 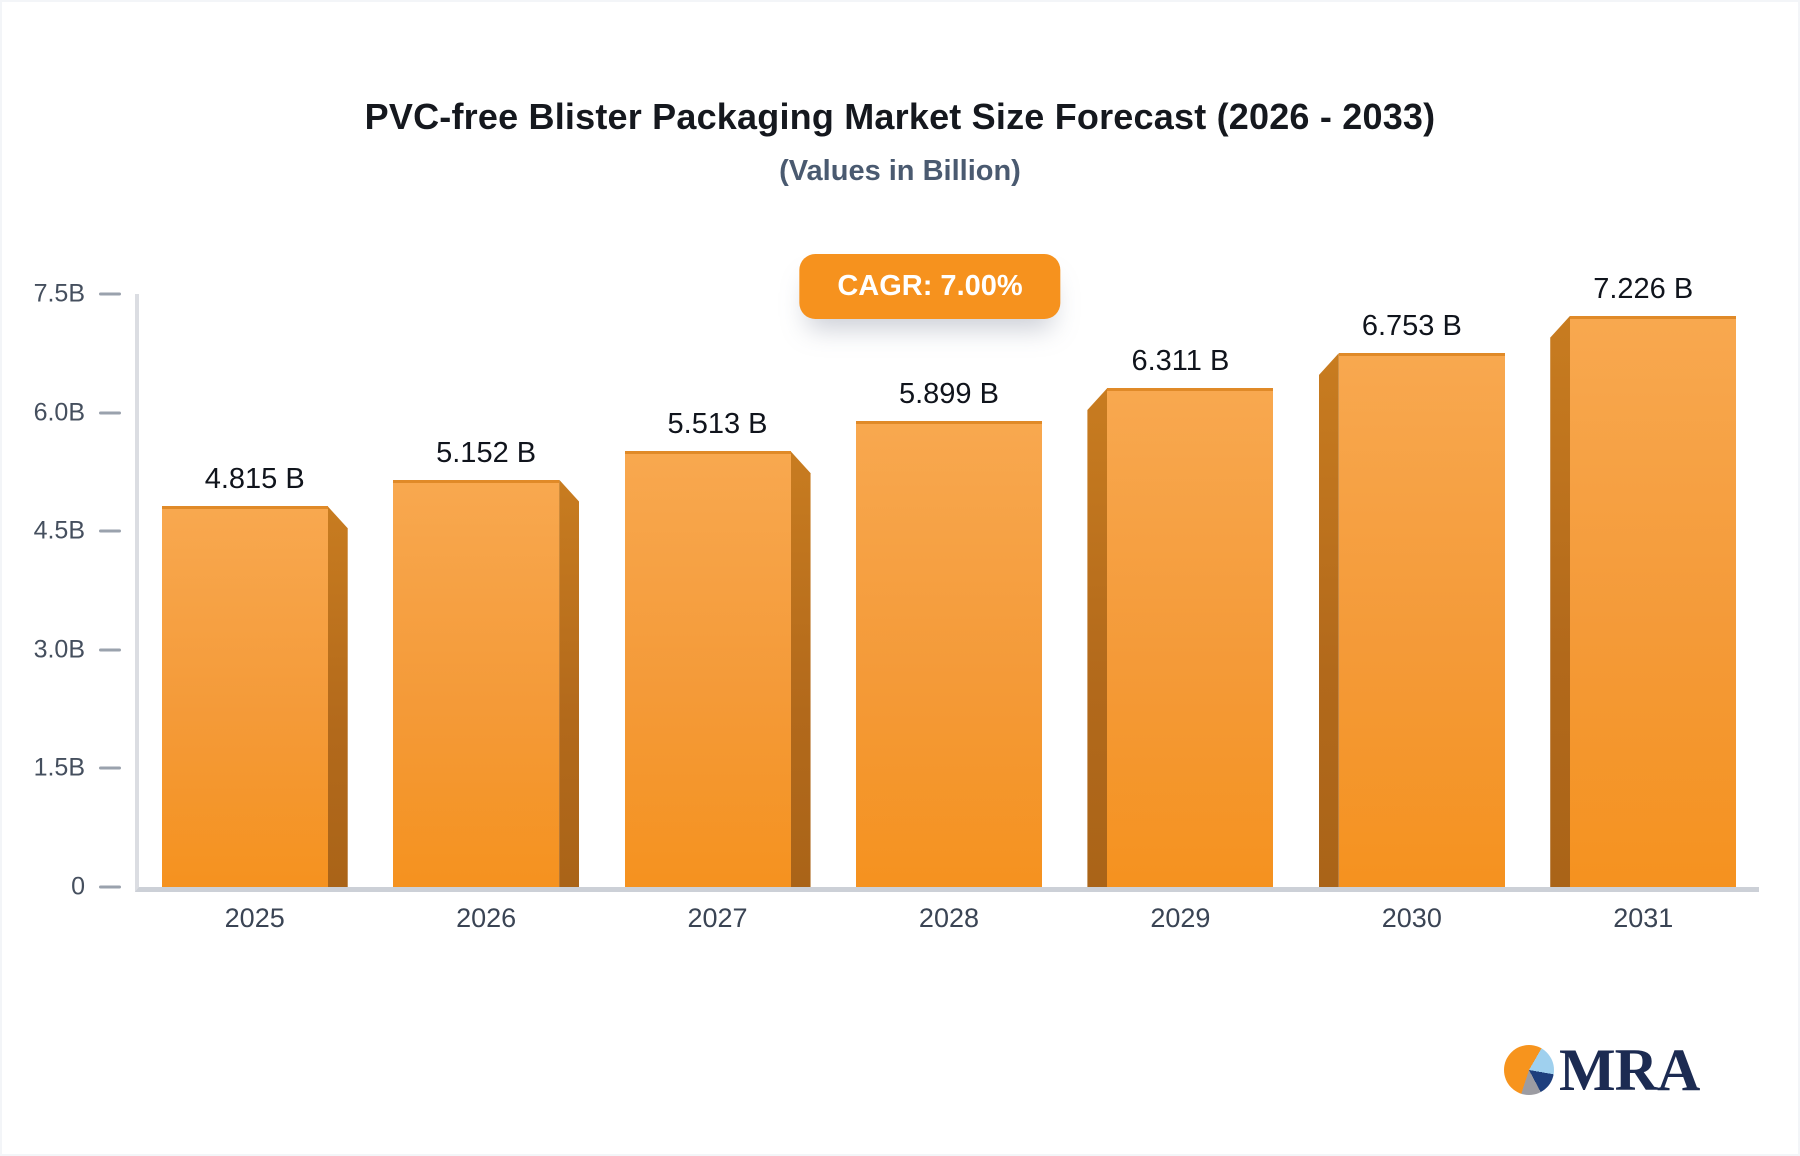 I want to click on bar-group-2026: 5.152 B 2026, so click(x=486, y=613).